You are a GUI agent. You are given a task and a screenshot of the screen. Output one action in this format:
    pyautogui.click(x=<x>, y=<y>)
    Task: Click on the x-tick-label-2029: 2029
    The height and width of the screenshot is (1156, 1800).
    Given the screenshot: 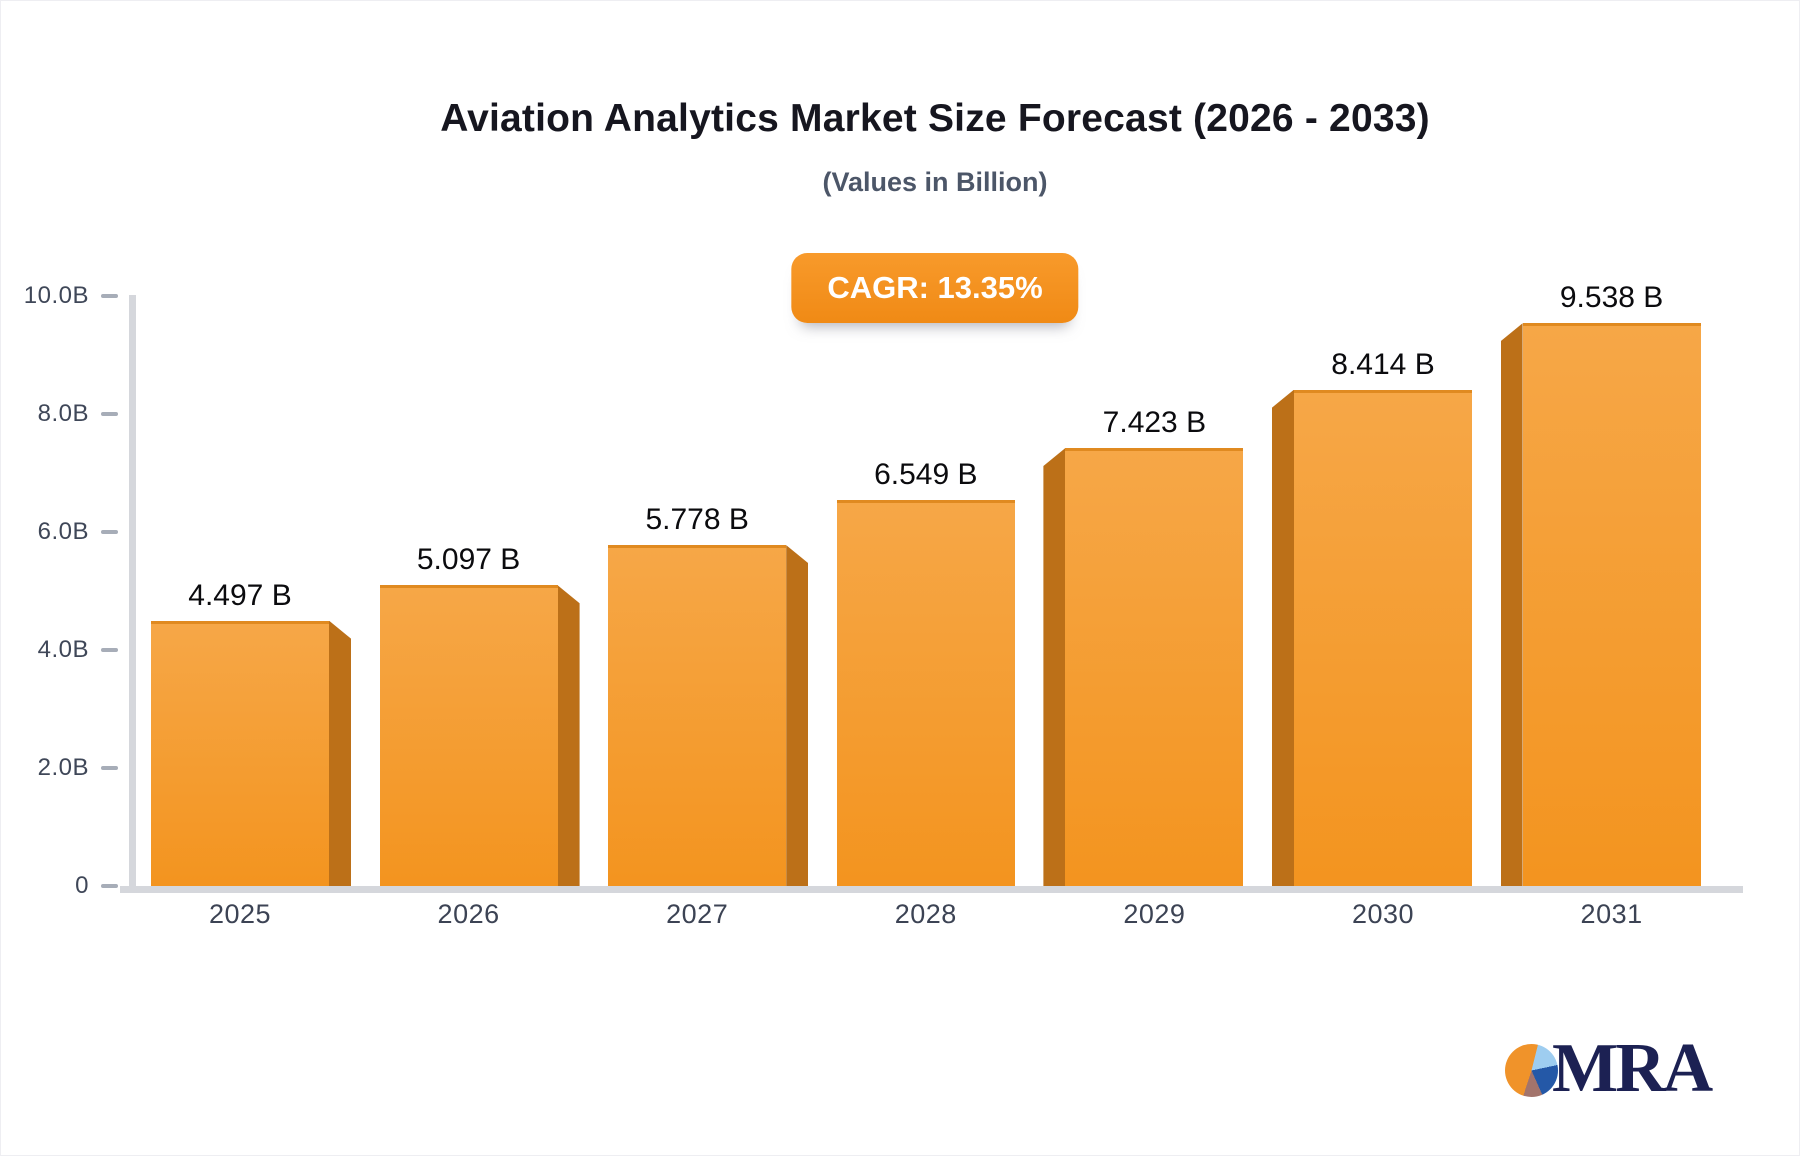 What is the action you would take?
    pyautogui.click(x=1154, y=914)
    